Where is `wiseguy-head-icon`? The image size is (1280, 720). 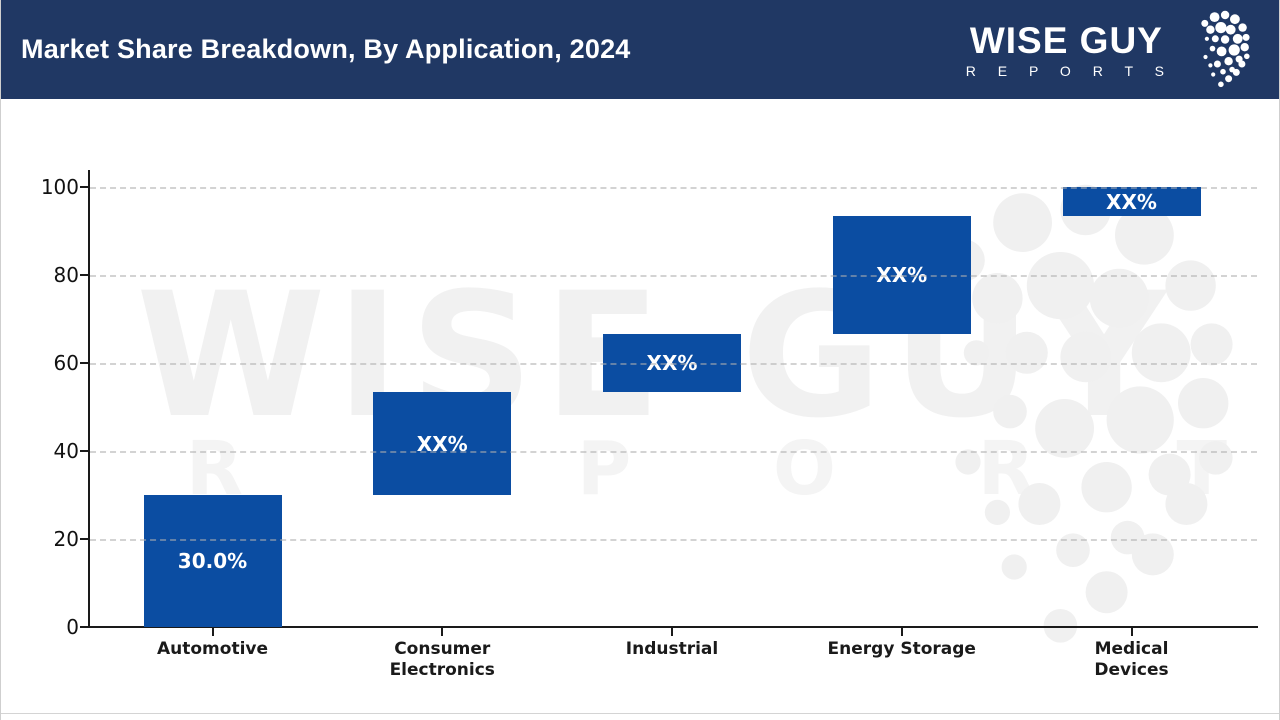 wiseguy-head-icon is located at coordinates (1225, 48).